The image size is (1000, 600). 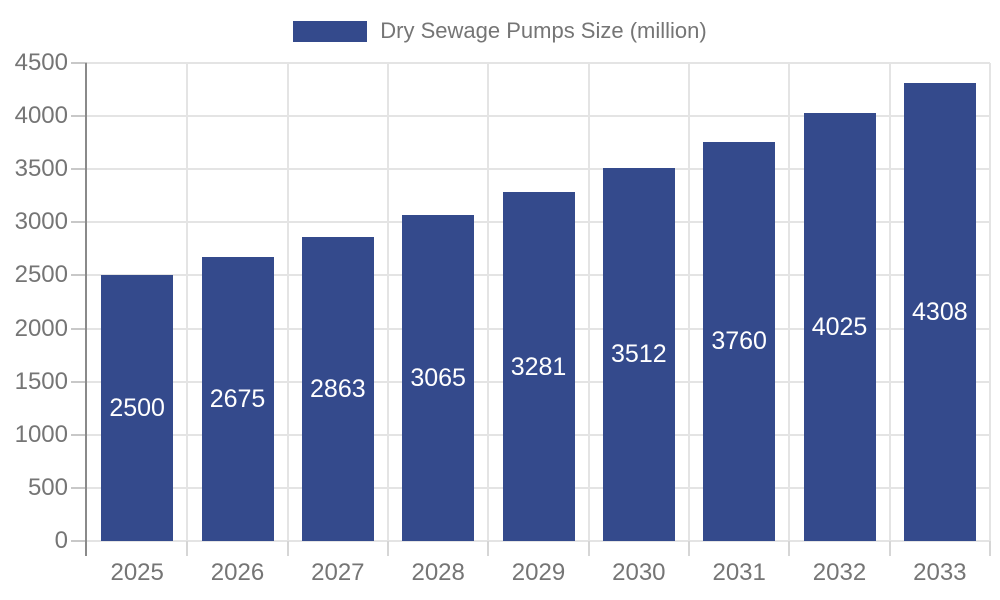 What do you see at coordinates (41, 62) in the screenshot?
I see `y-tick-label: 4500` at bounding box center [41, 62].